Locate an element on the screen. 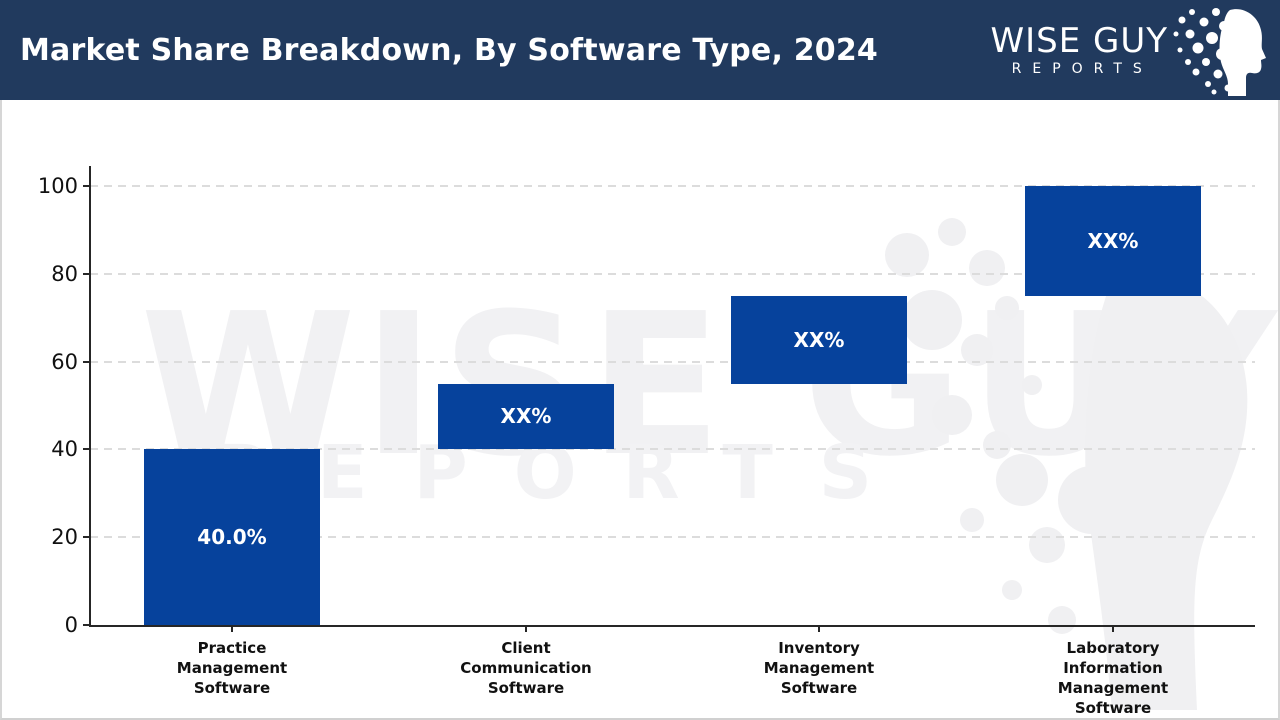 This screenshot has height=720, width=1280. logo-wordmark-text: WISE GUY is located at coordinates (1079, 41).